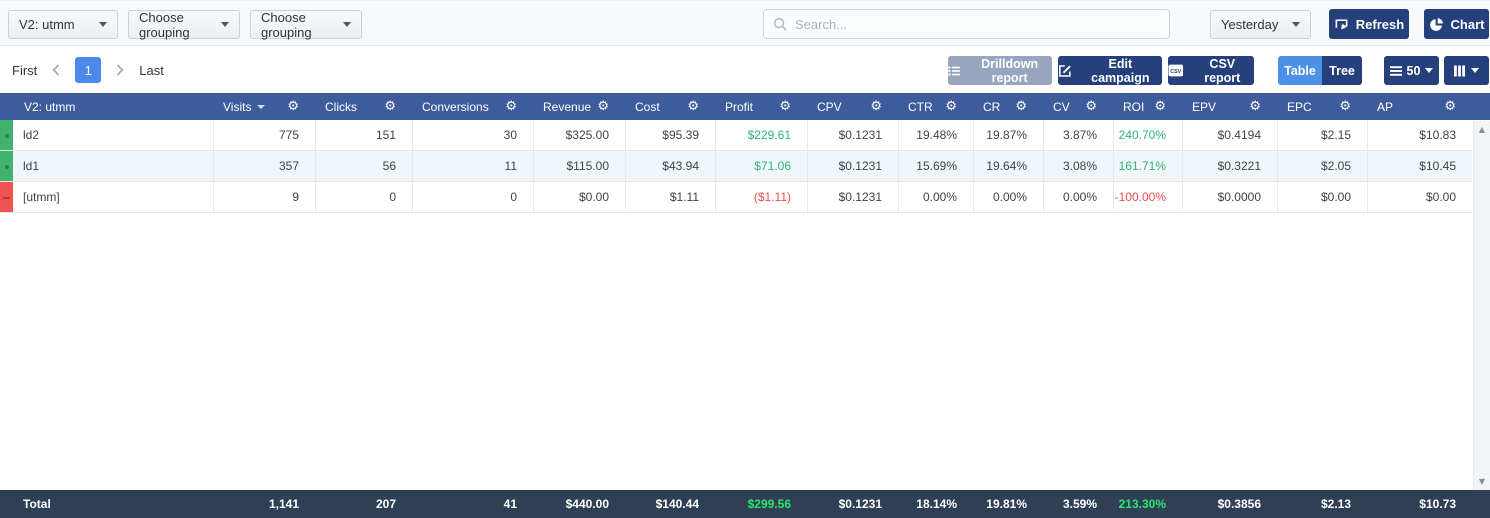 This screenshot has height=518, width=1490. Describe the element at coordinates (455, 106) in the screenshot. I see `col-header-label: Conversions` at that location.